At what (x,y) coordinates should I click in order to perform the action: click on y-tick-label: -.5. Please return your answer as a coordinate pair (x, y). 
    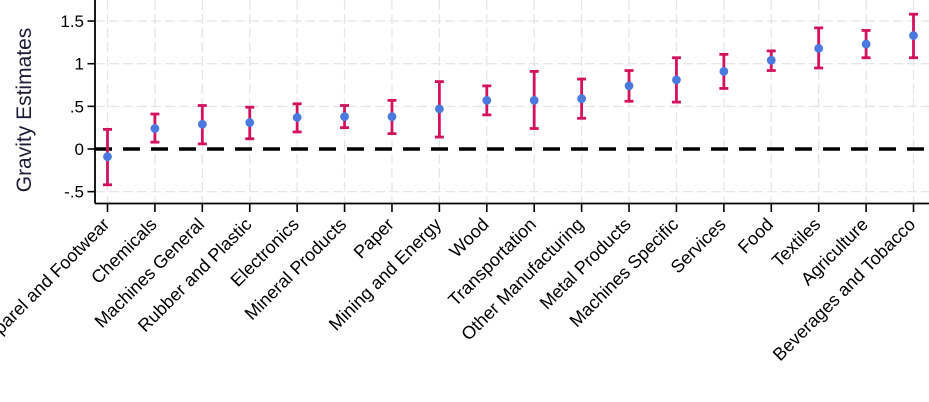
    Looking at the image, I should click on (74, 192).